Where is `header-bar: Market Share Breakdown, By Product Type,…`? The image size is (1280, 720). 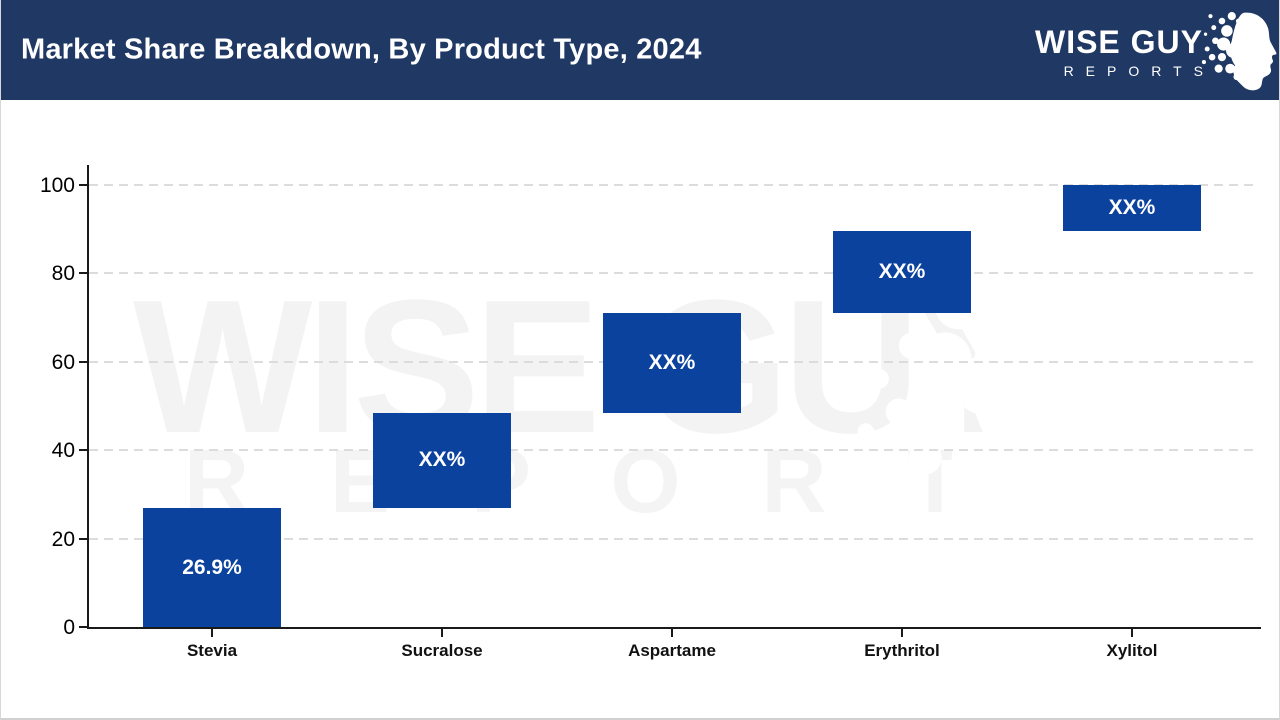
header-bar: Market Share Breakdown, By Product Type,… is located at coordinates (640, 50).